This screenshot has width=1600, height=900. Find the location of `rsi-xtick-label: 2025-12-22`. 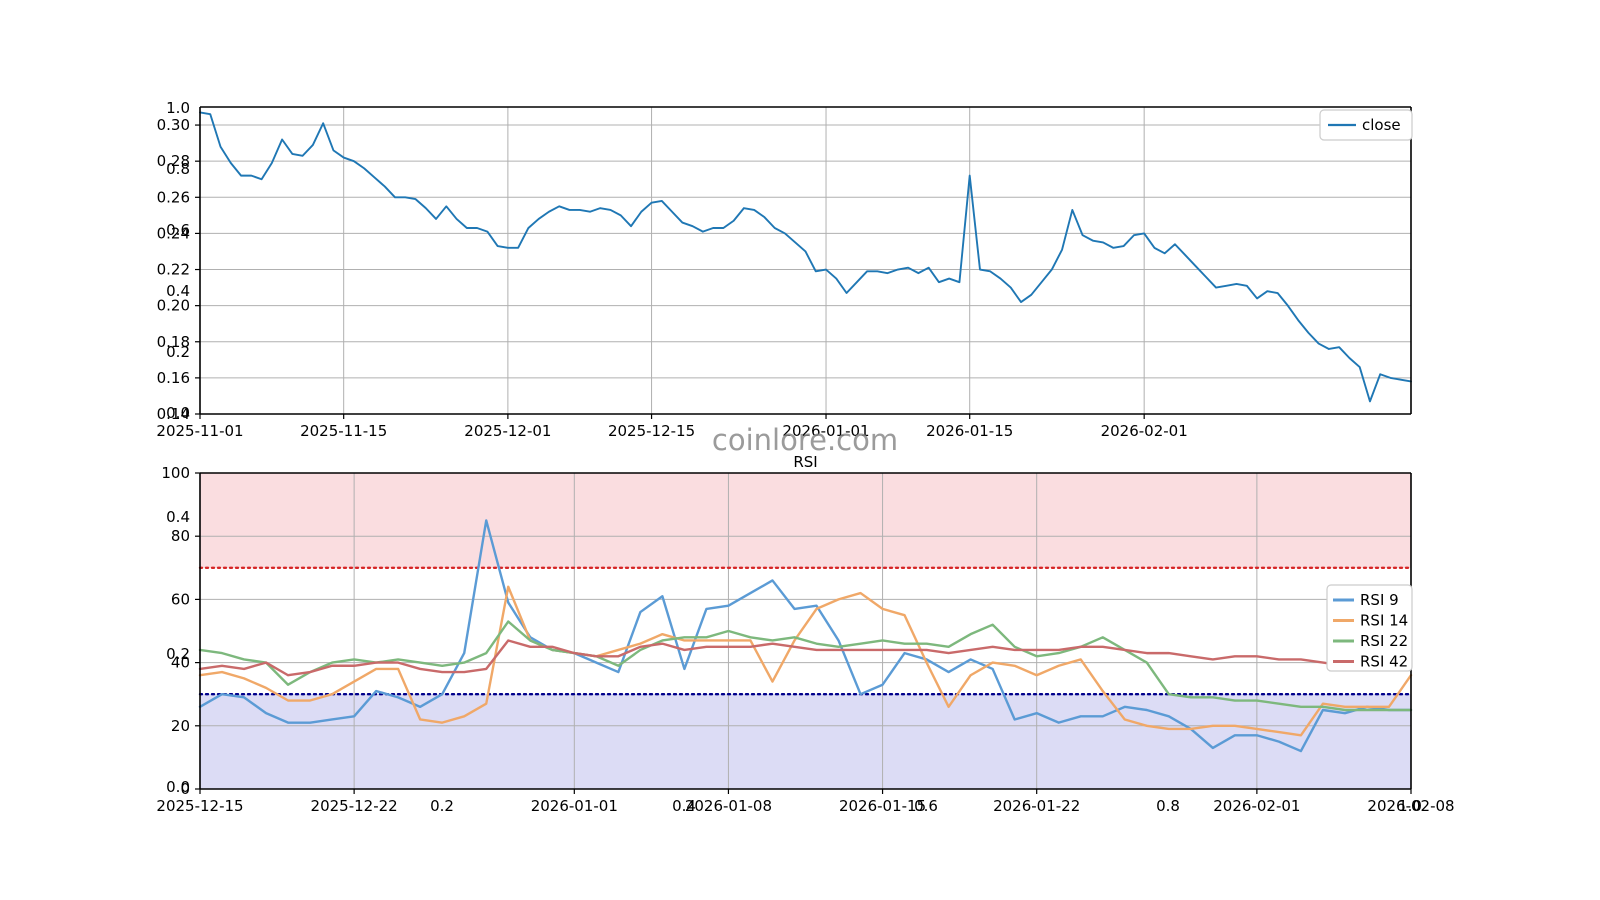

rsi-xtick-label: 2025-12-22 is located at coordinates (354, 806).